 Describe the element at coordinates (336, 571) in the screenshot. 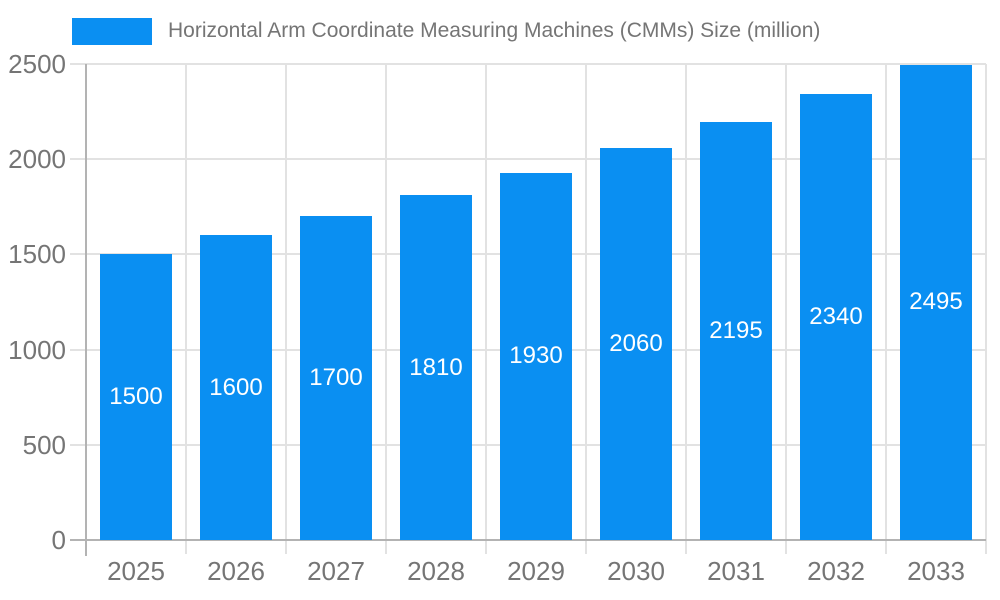

I see `x-tick-label-2027: 2027` at that location.